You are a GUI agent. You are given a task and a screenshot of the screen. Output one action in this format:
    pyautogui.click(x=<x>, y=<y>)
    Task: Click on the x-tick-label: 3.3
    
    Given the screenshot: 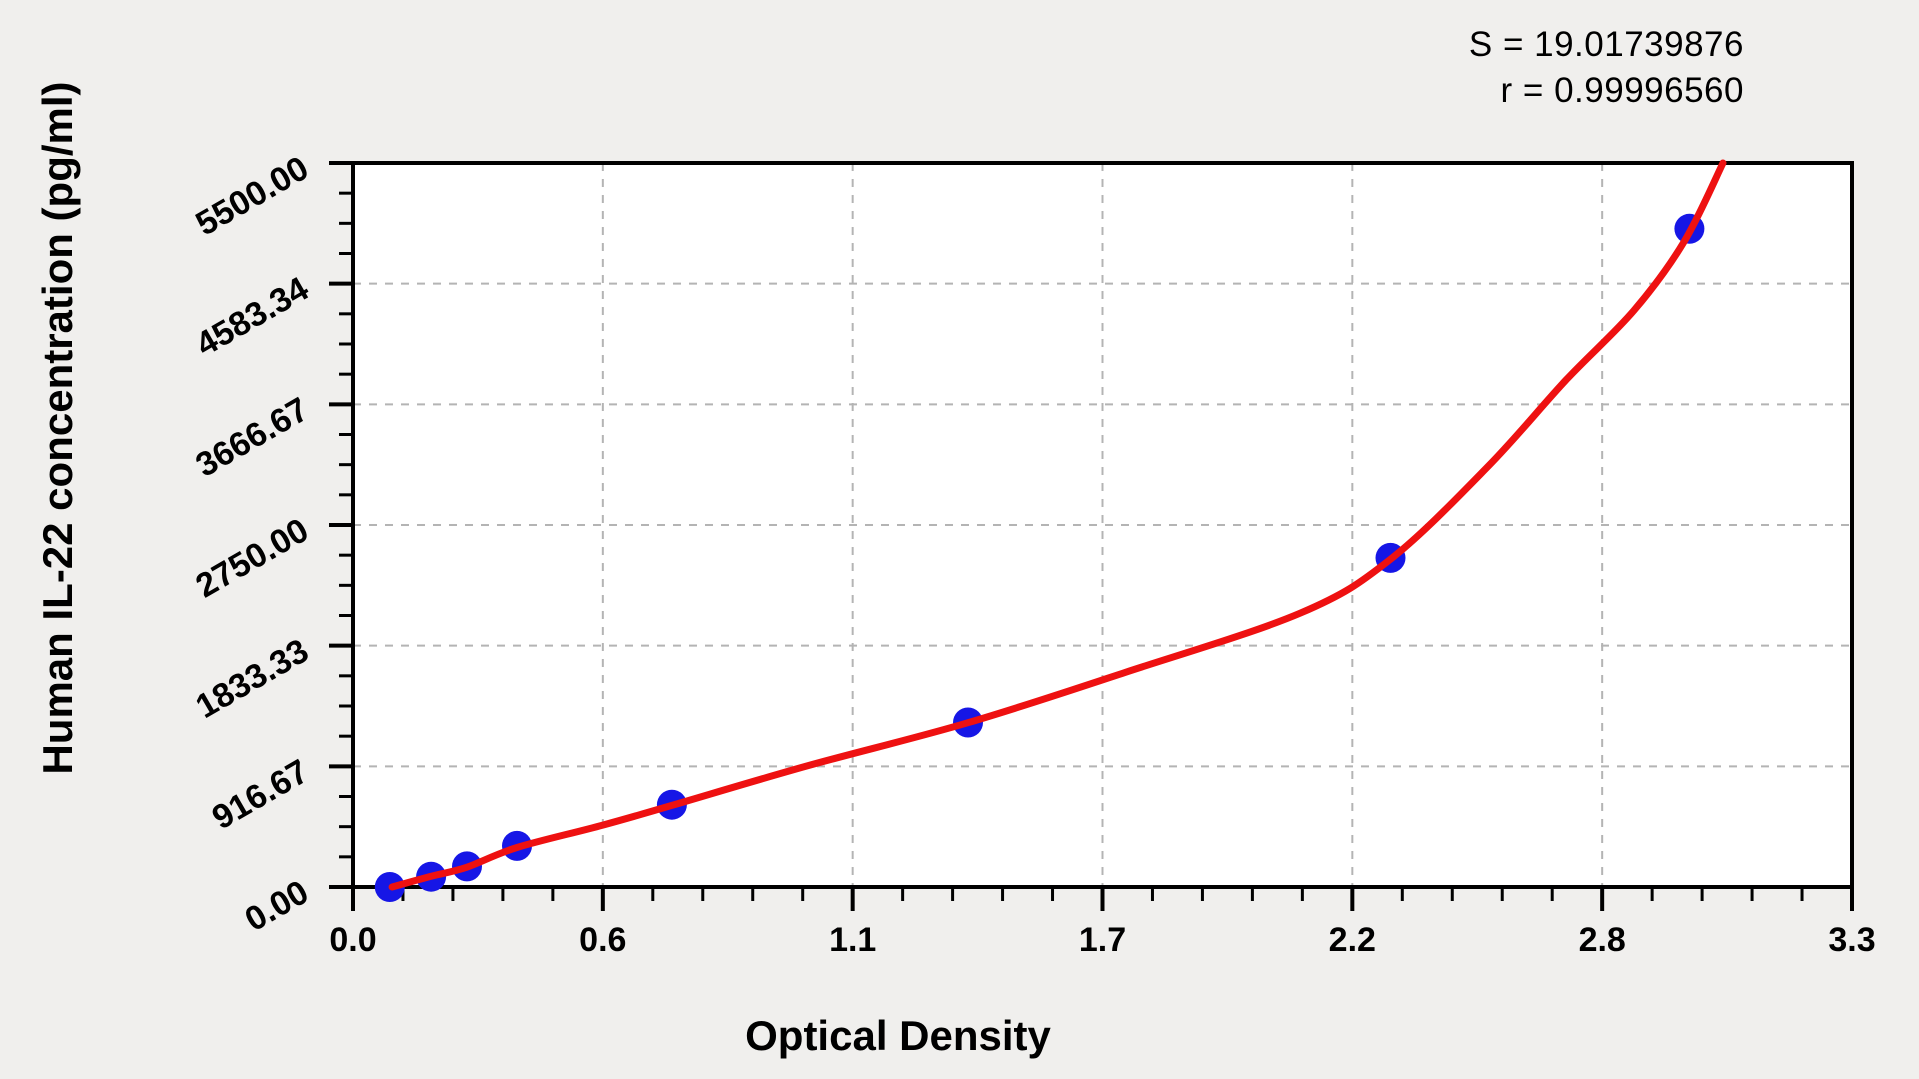 What is the action you would take?
    pyautogui.click(x=1851, y=940)
    